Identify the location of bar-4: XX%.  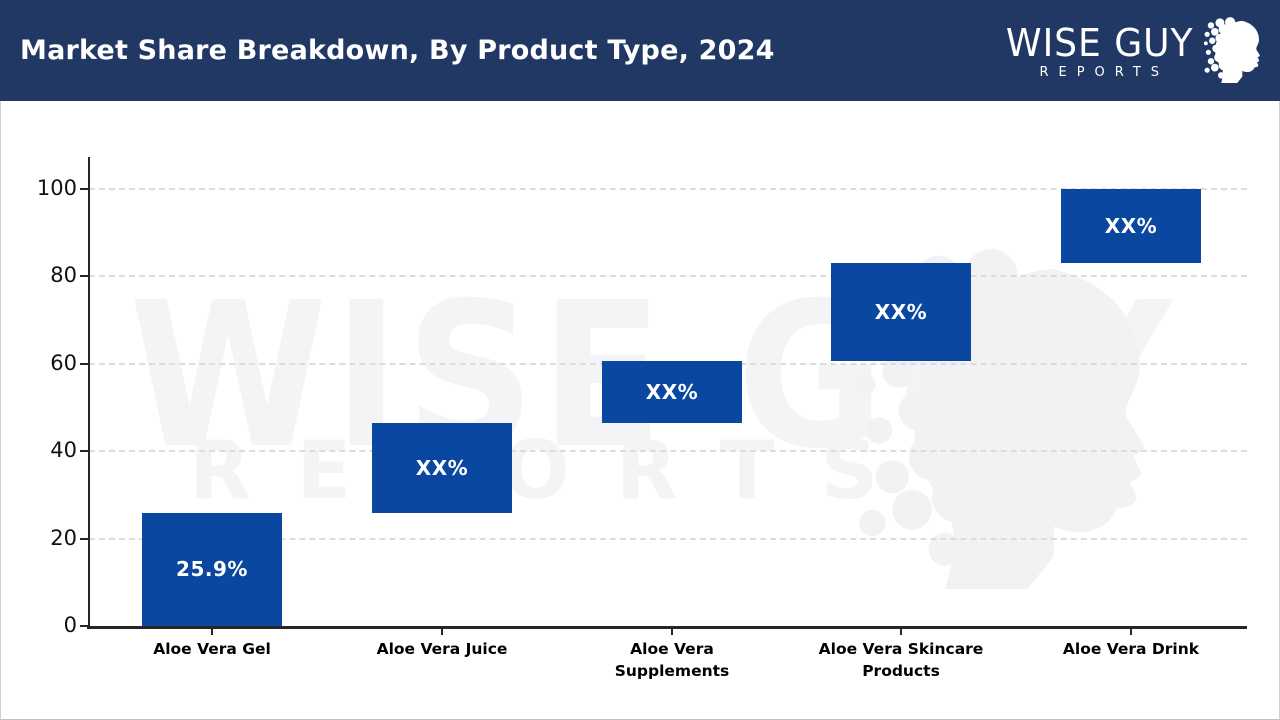
(901, 311).